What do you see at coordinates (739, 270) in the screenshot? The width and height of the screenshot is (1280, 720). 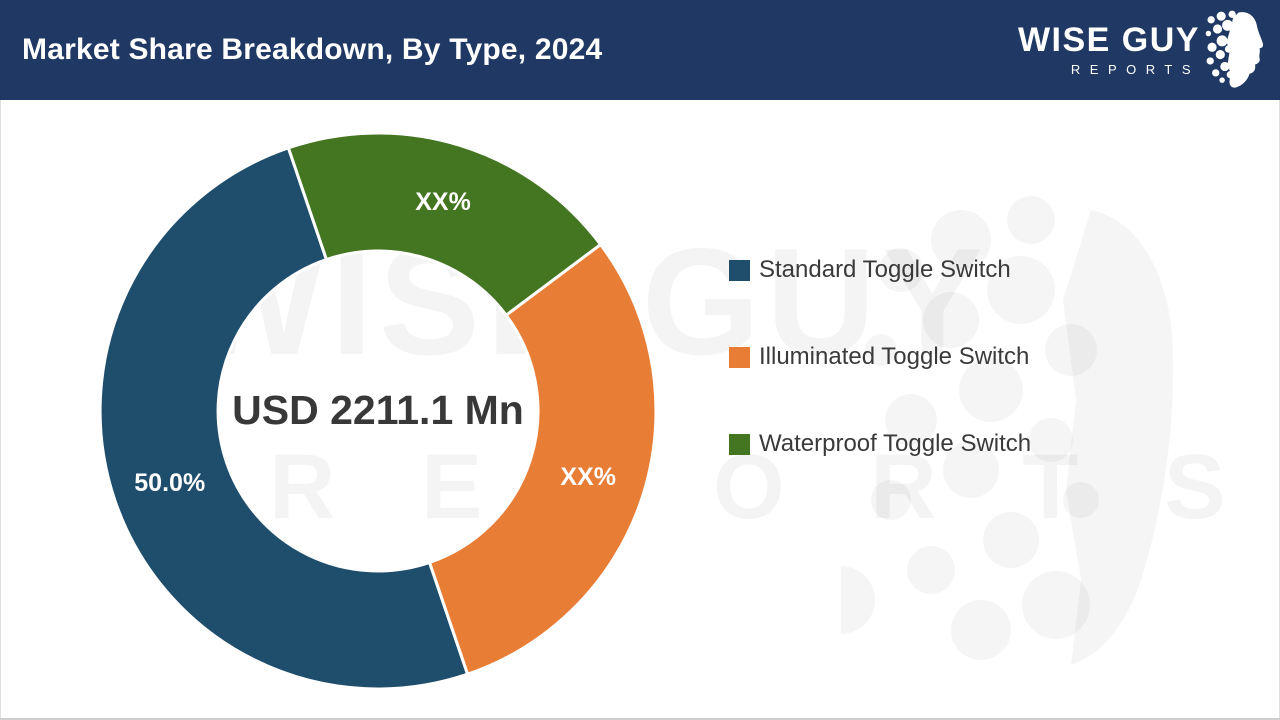 I see `legend-swatch-standard-toggle-switch` at bounding box center [739, 270].